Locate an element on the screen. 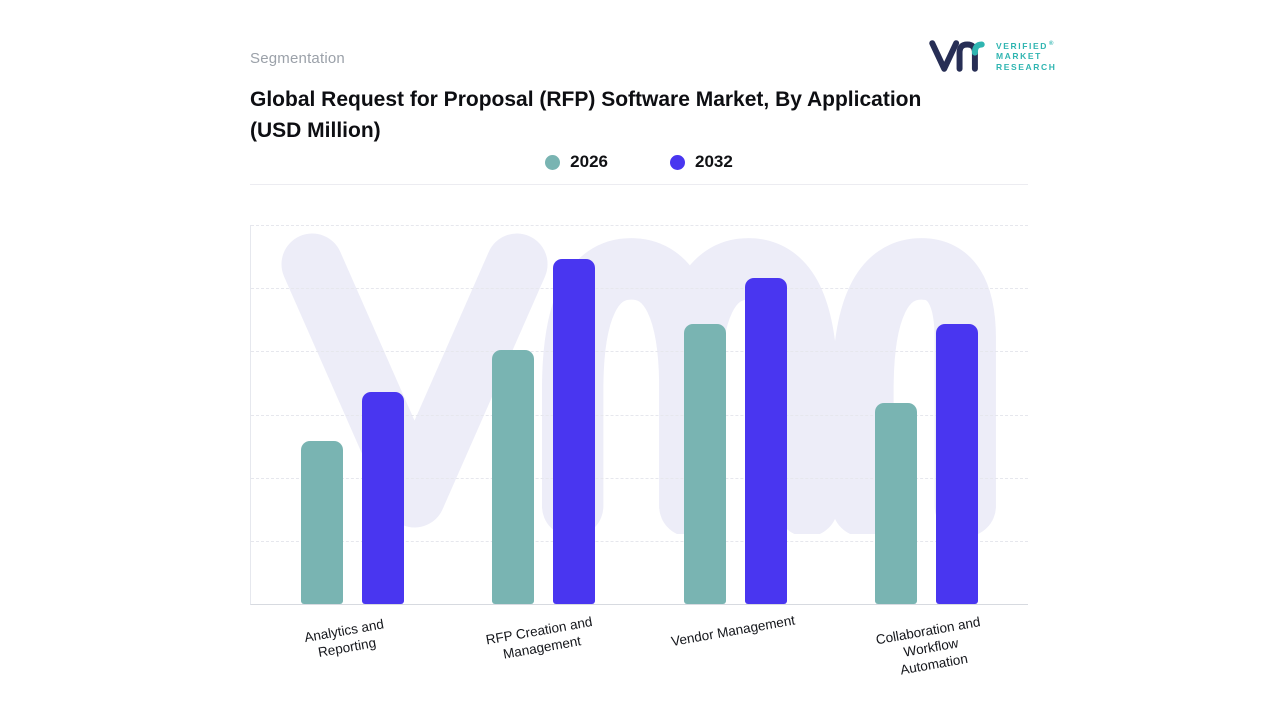 This screenshot has height=720, width=1280. legend-swatch-2026 is located at coordinates (553, 162).